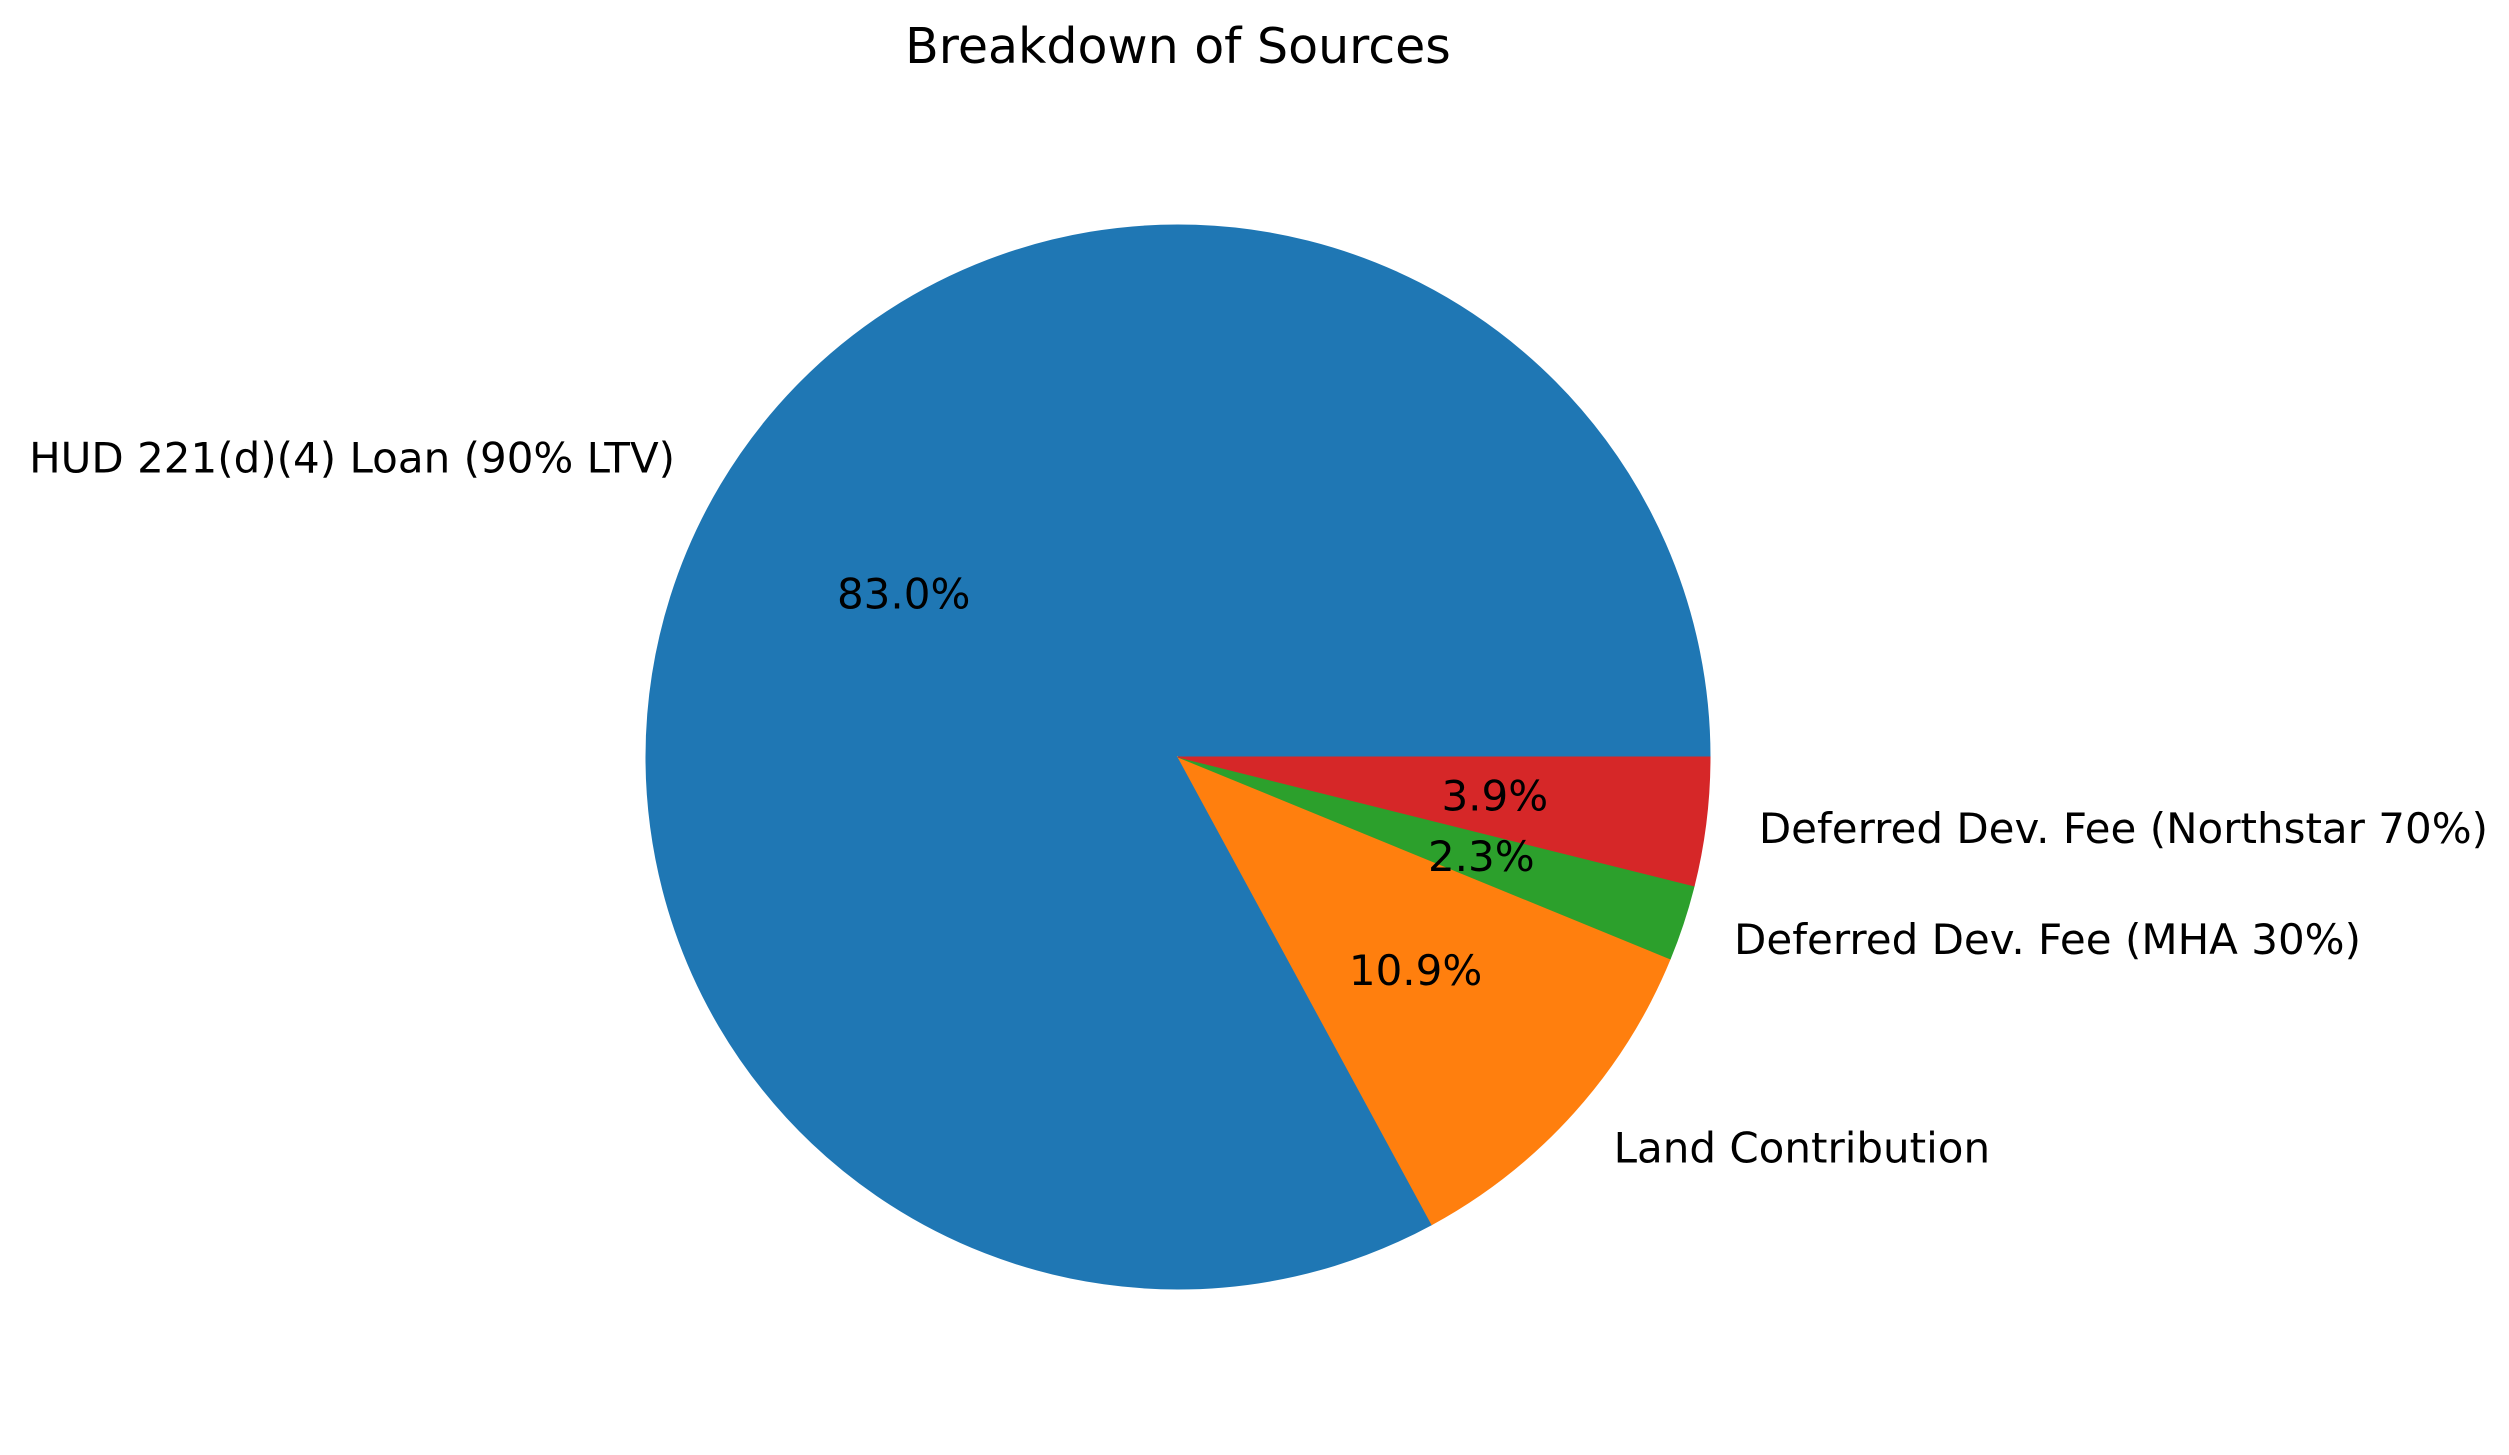 The image size is (2509, 1455). I want to click on slice-label-2: Deferred Dev. Fee (MHA 30%), so click(2047, 939).